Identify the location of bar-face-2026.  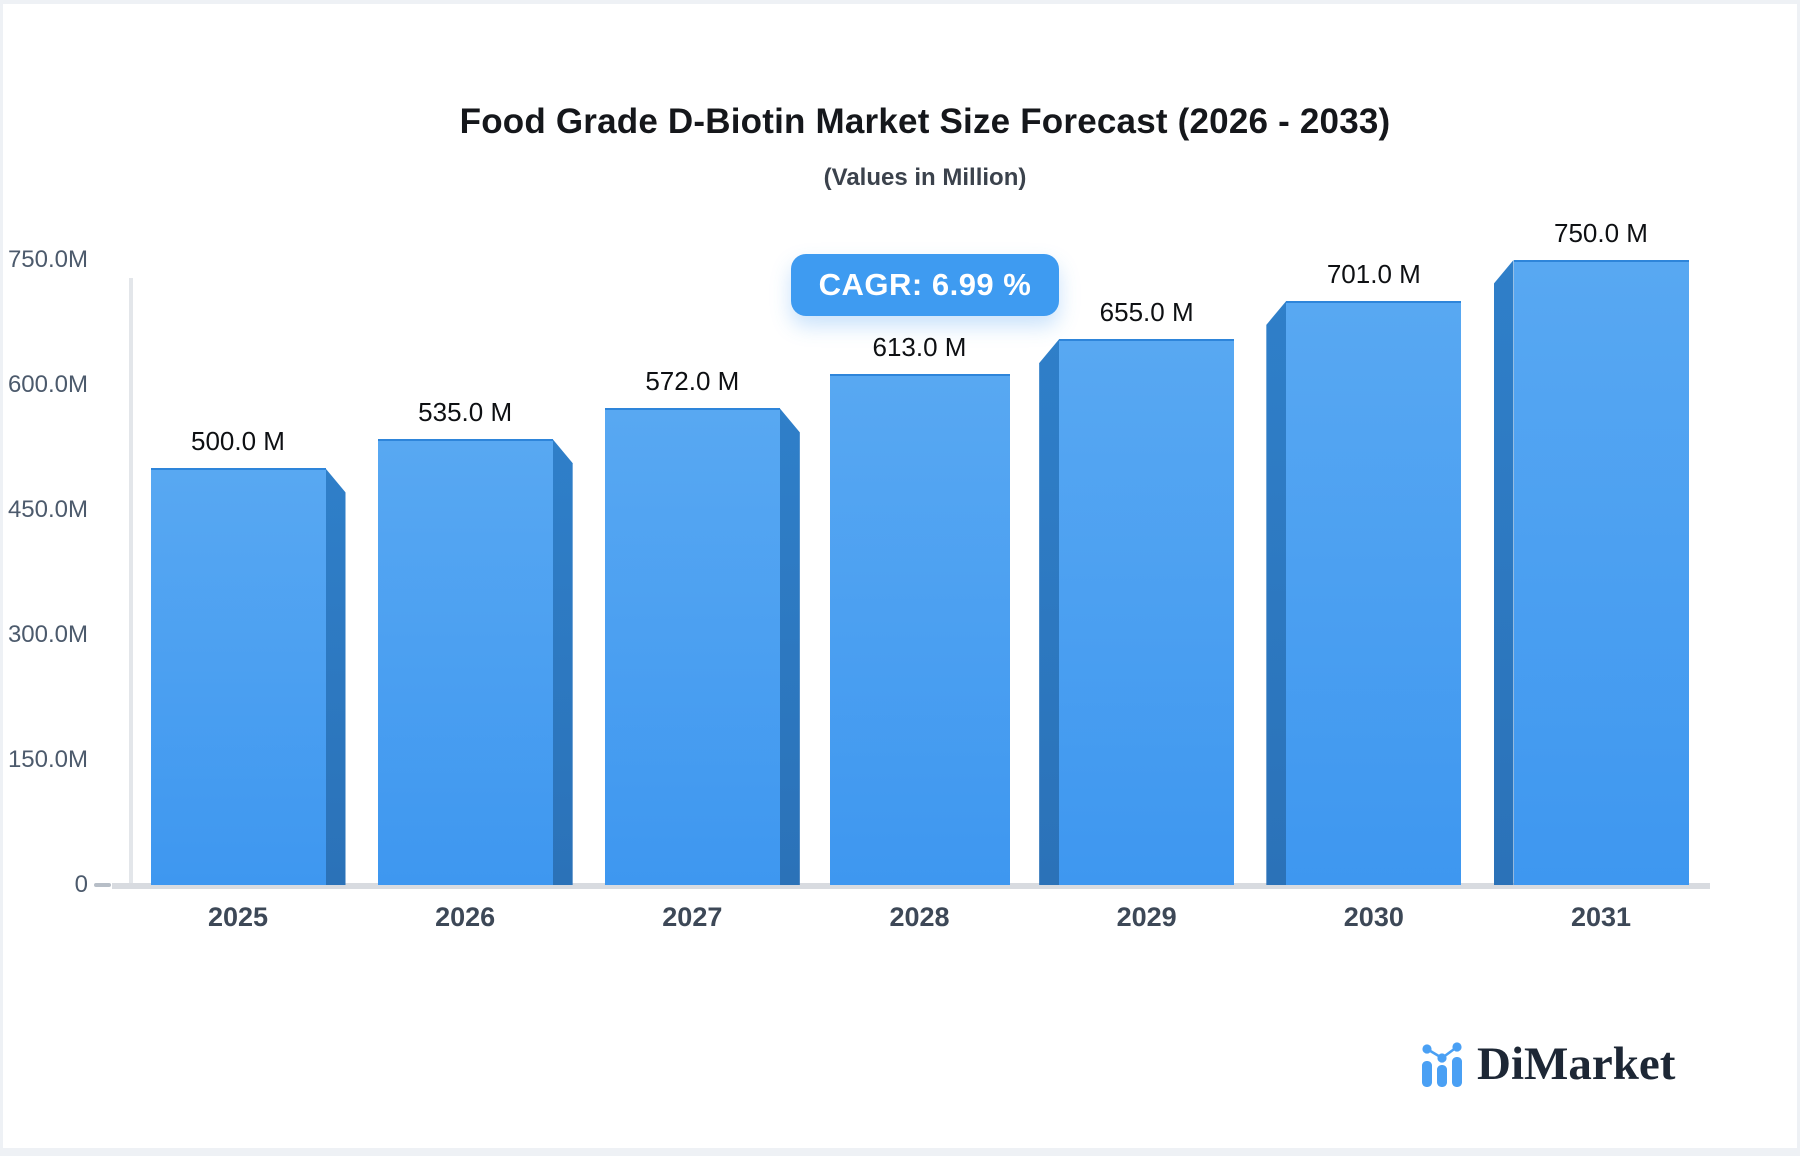
(465, 662).